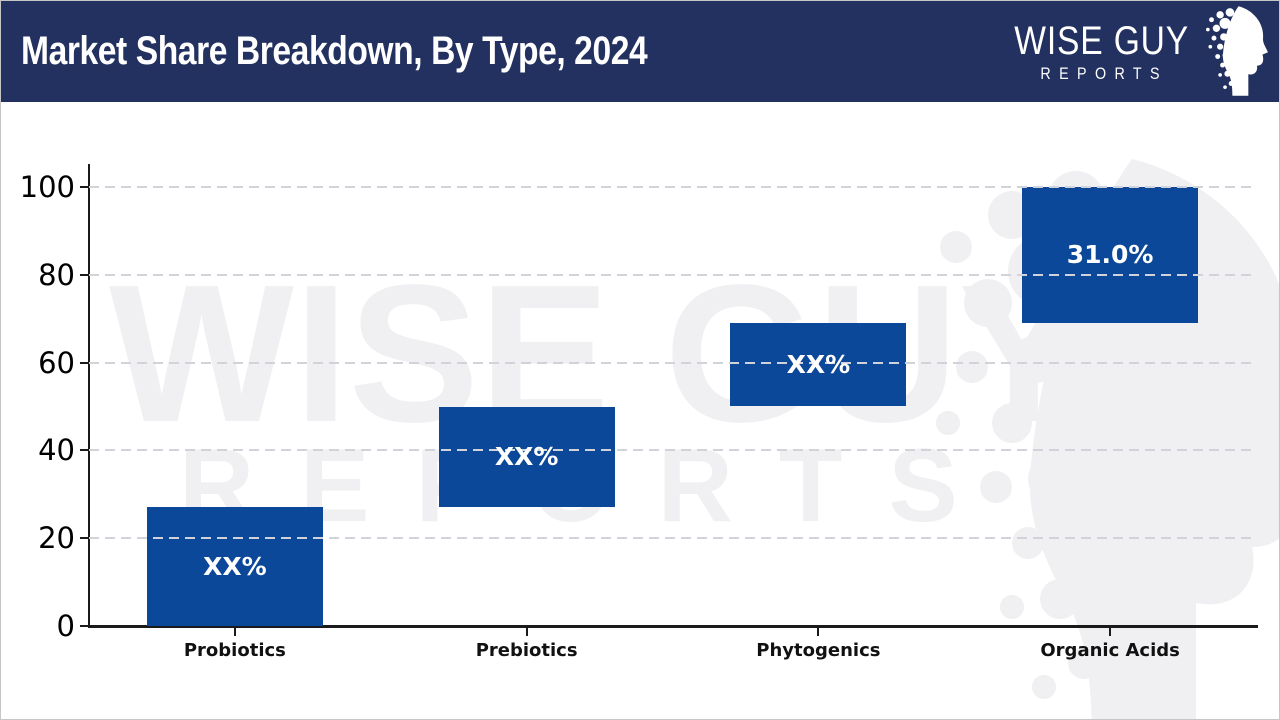 The width and height of the screenshot is (1280, 720). I want to click on page-title: Market Share Breakdown, By Type, 2024, so click(334, 51).